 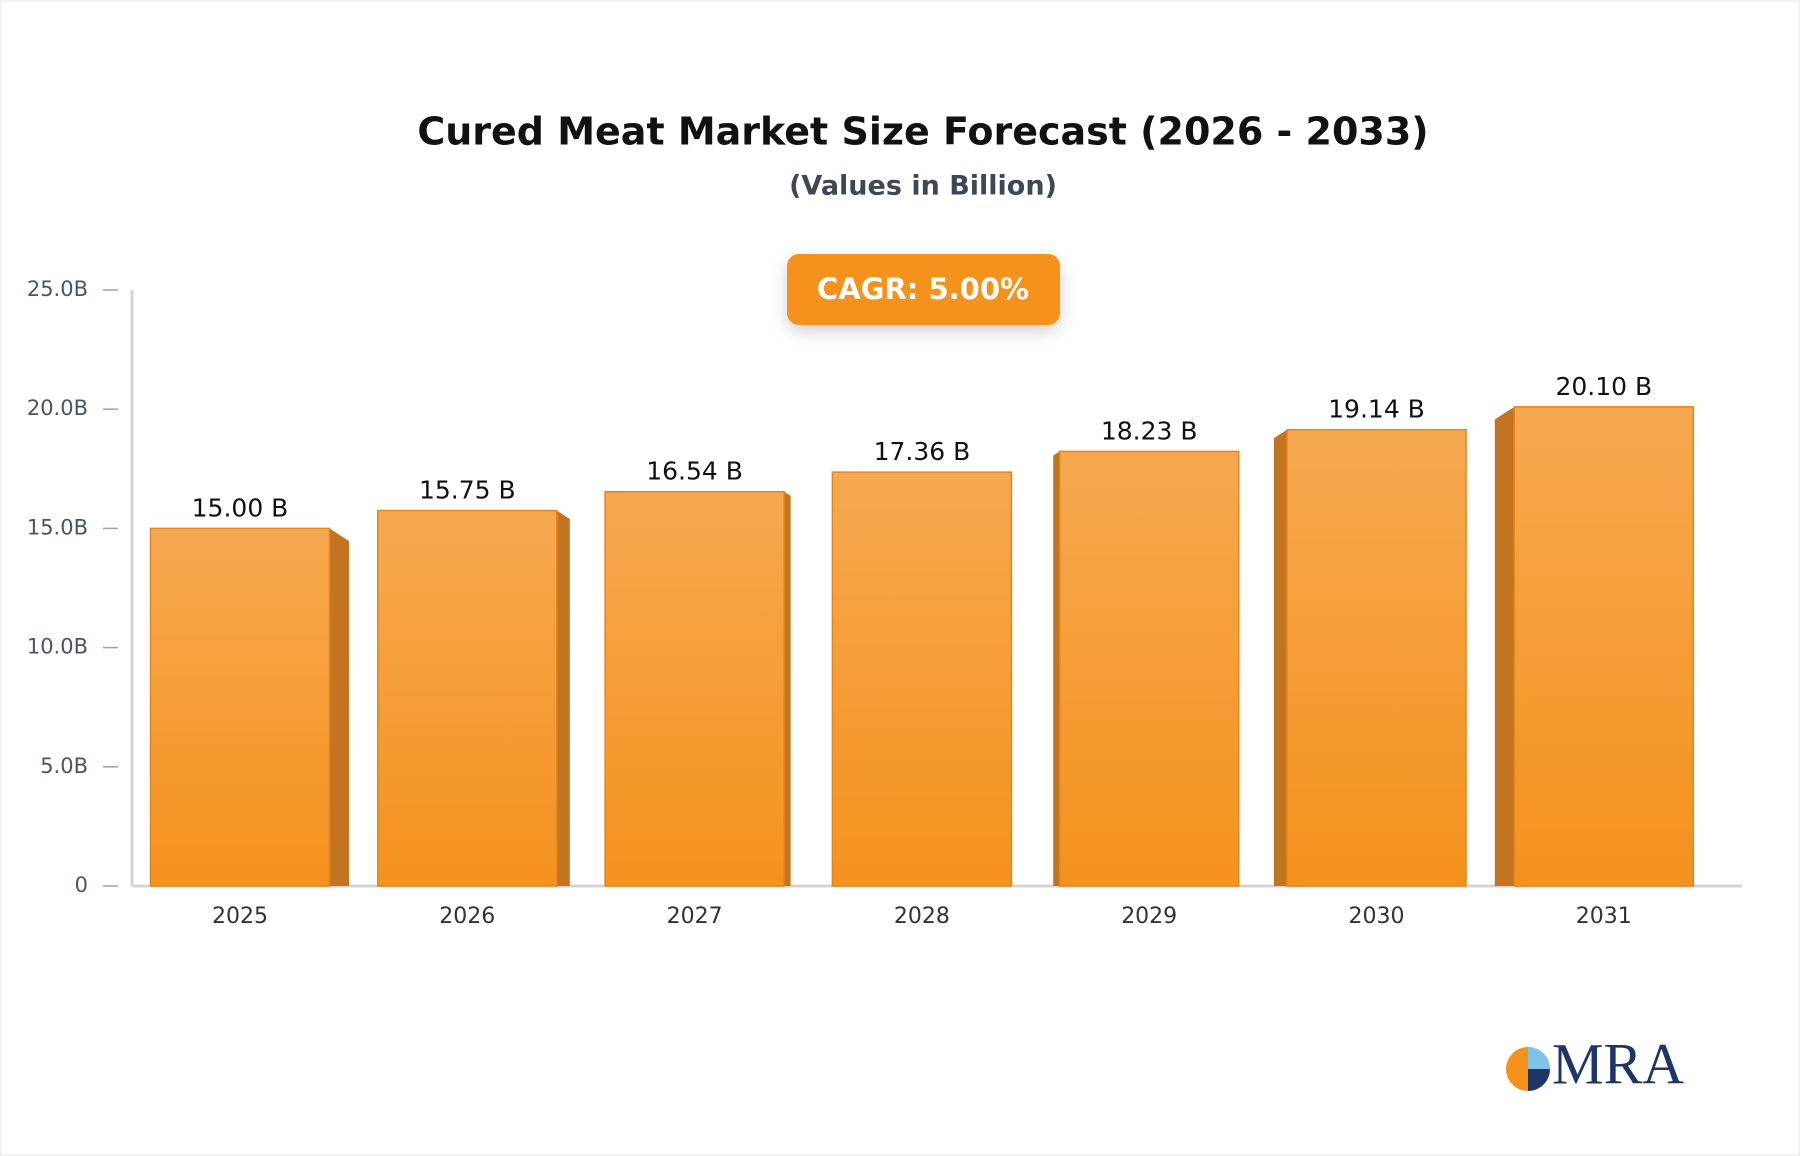 What do you see at coordinates (695, 916) in the screenshot?
I see `x-tick-label: 2027` at bounding box center [695, 916].